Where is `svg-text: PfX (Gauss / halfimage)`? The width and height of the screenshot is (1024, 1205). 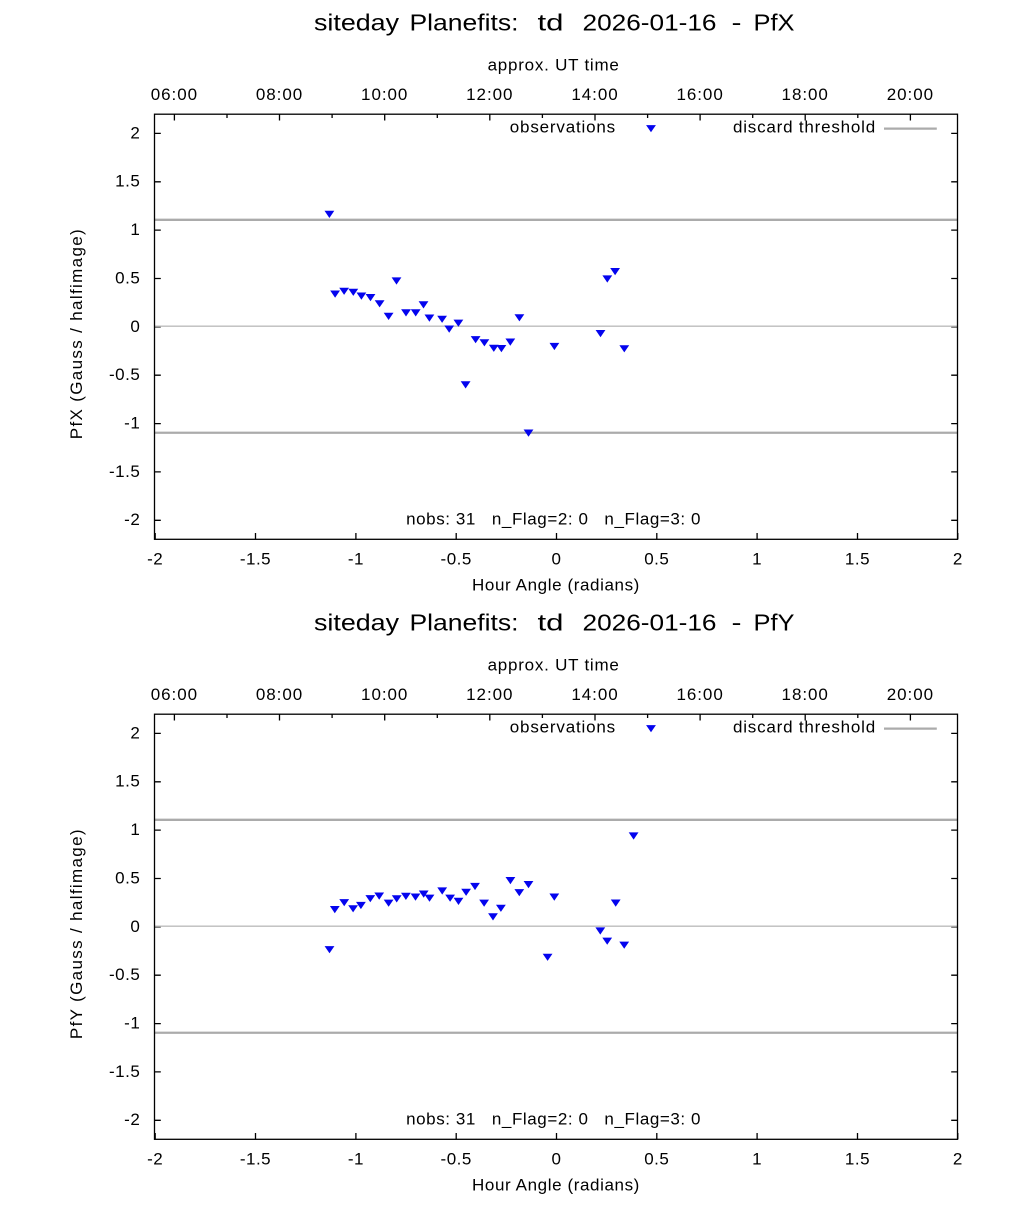 svg-text: PfX (Gauss / halfimage) is located at coordinates (76, 333).